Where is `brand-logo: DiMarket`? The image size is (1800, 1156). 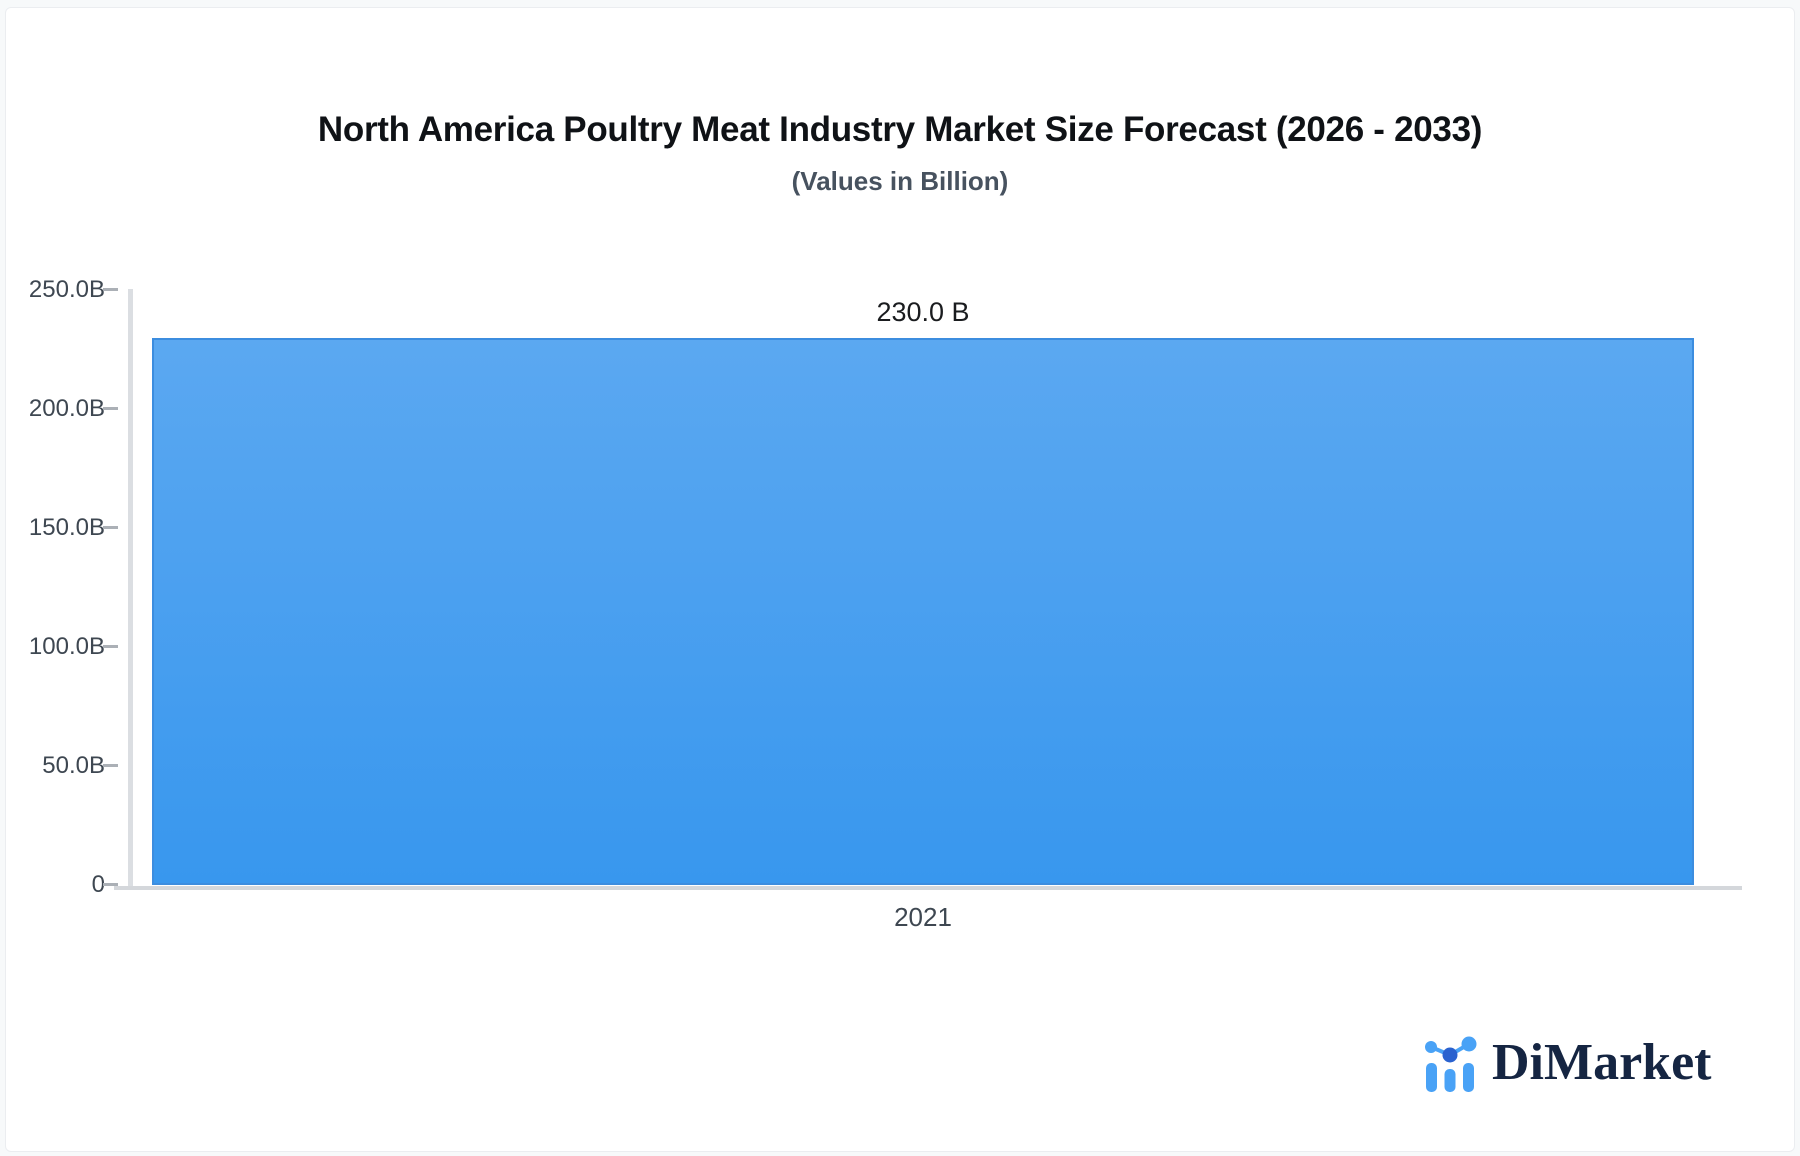
brand-logo: DiMarket is located at coordinates (1566, 1063).